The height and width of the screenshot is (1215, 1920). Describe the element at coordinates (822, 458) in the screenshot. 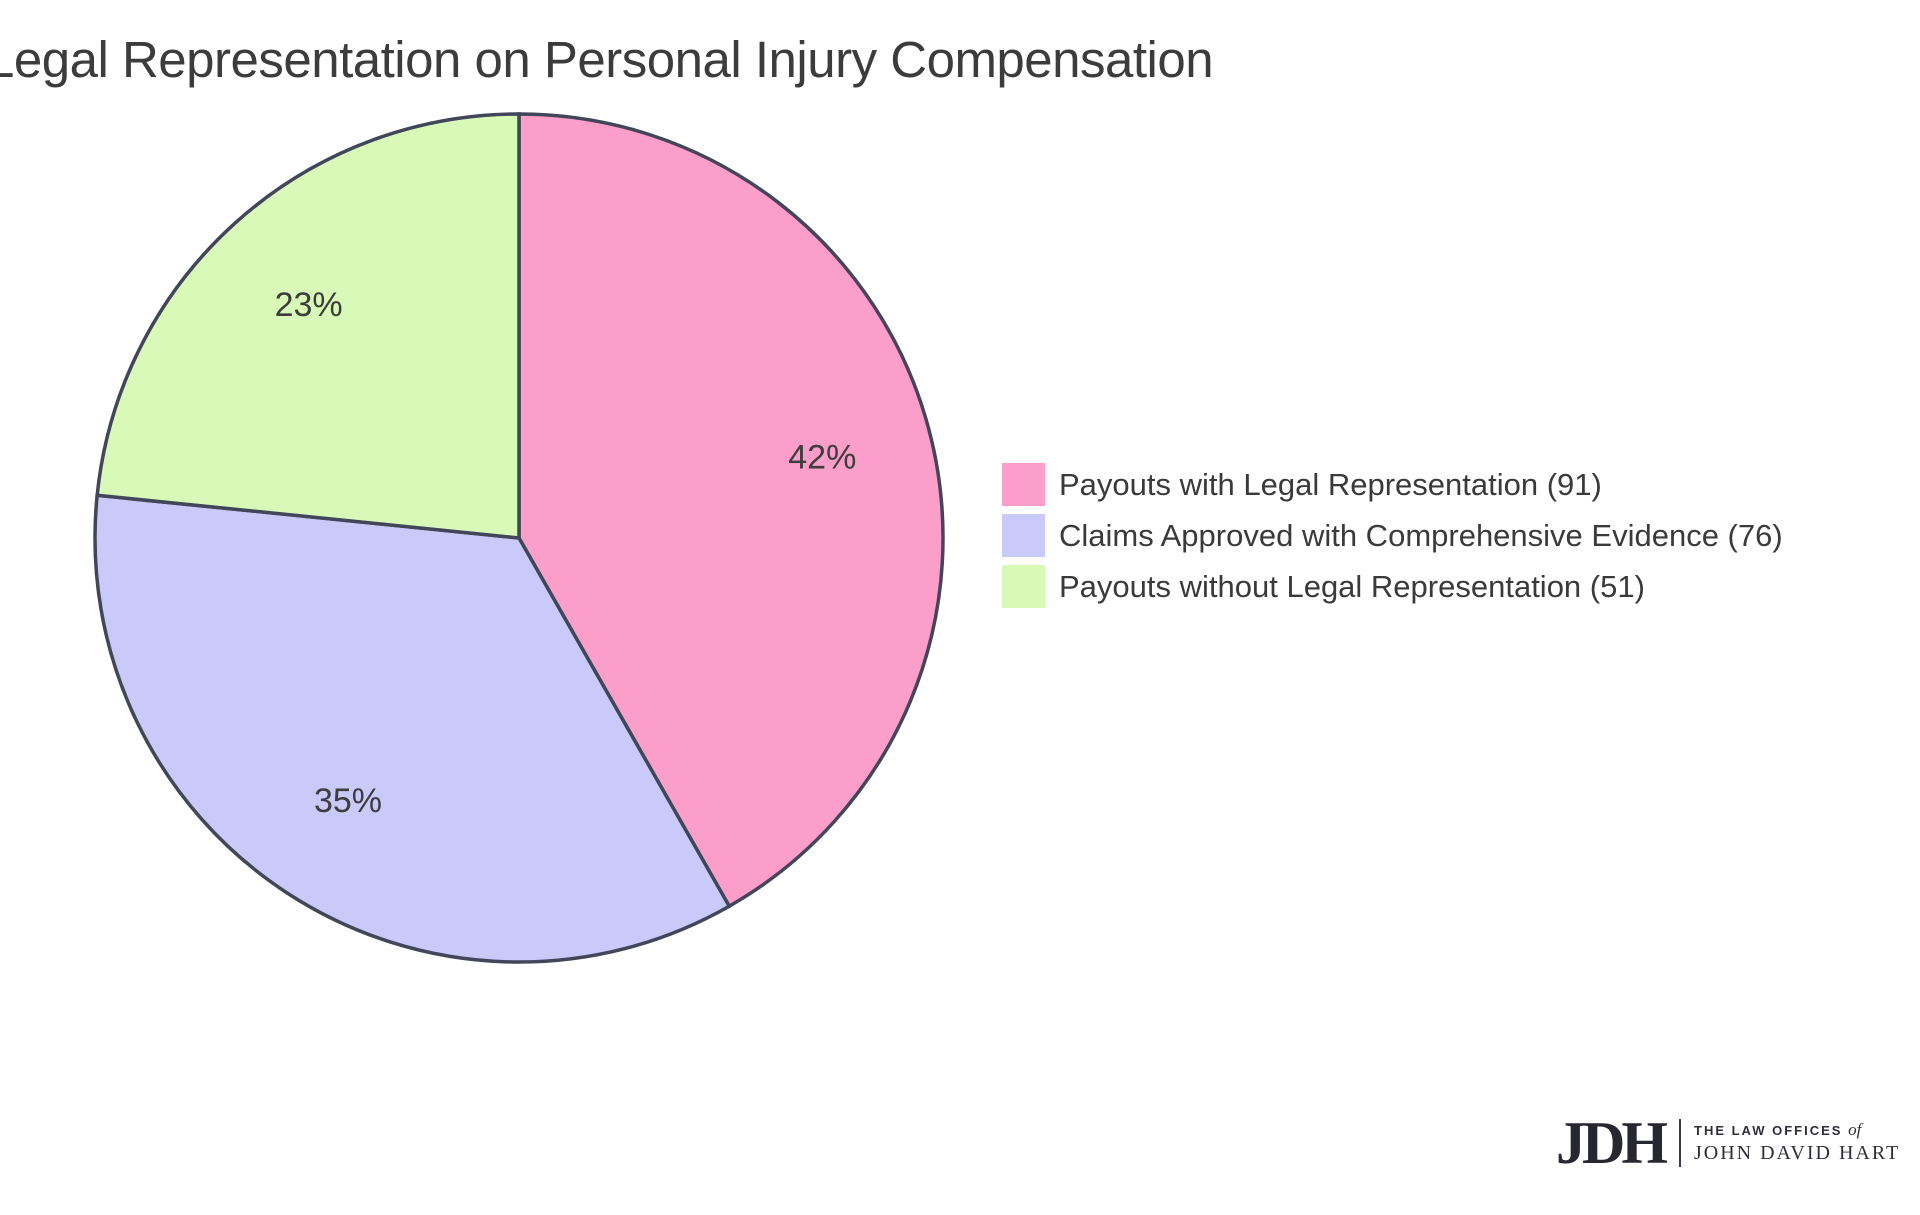

I see `pie-slice-percent-label-payouts-with-legal-representation: 42%` at that location.